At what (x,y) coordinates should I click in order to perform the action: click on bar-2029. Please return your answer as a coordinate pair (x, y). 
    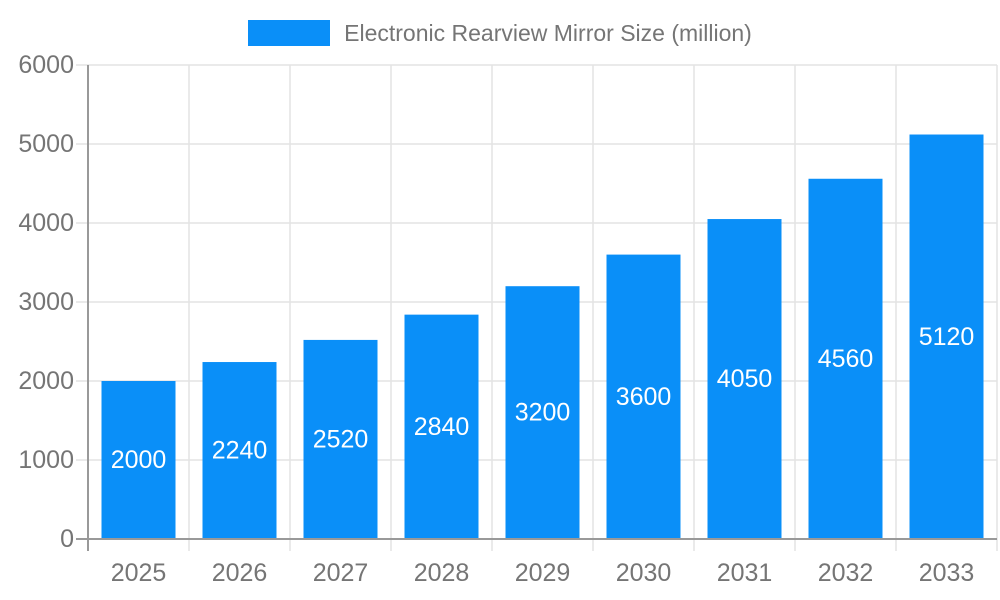
    Looking at the image, I should click on (542, 412).